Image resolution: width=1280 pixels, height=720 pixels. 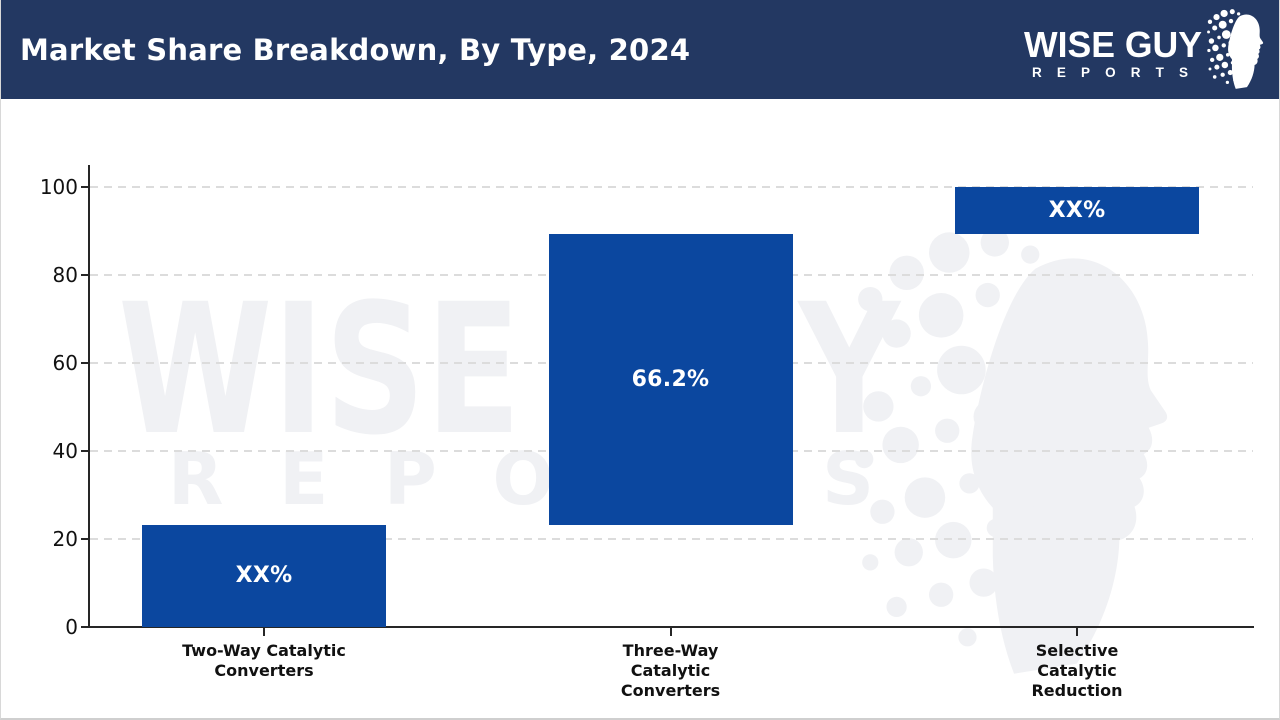 I want to click on y-tick-label-40: 40, so click(x=65, y=451).